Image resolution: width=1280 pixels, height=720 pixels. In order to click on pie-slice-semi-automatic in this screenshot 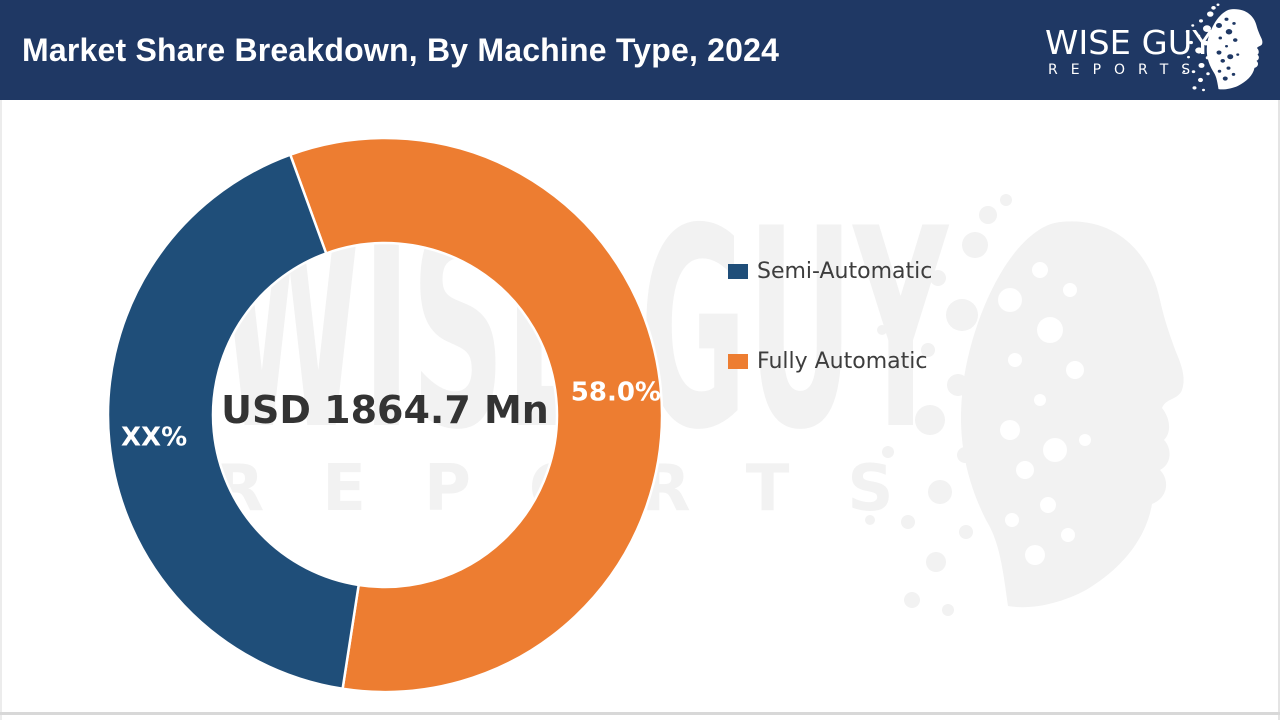, I will do `click(233, 421)`.